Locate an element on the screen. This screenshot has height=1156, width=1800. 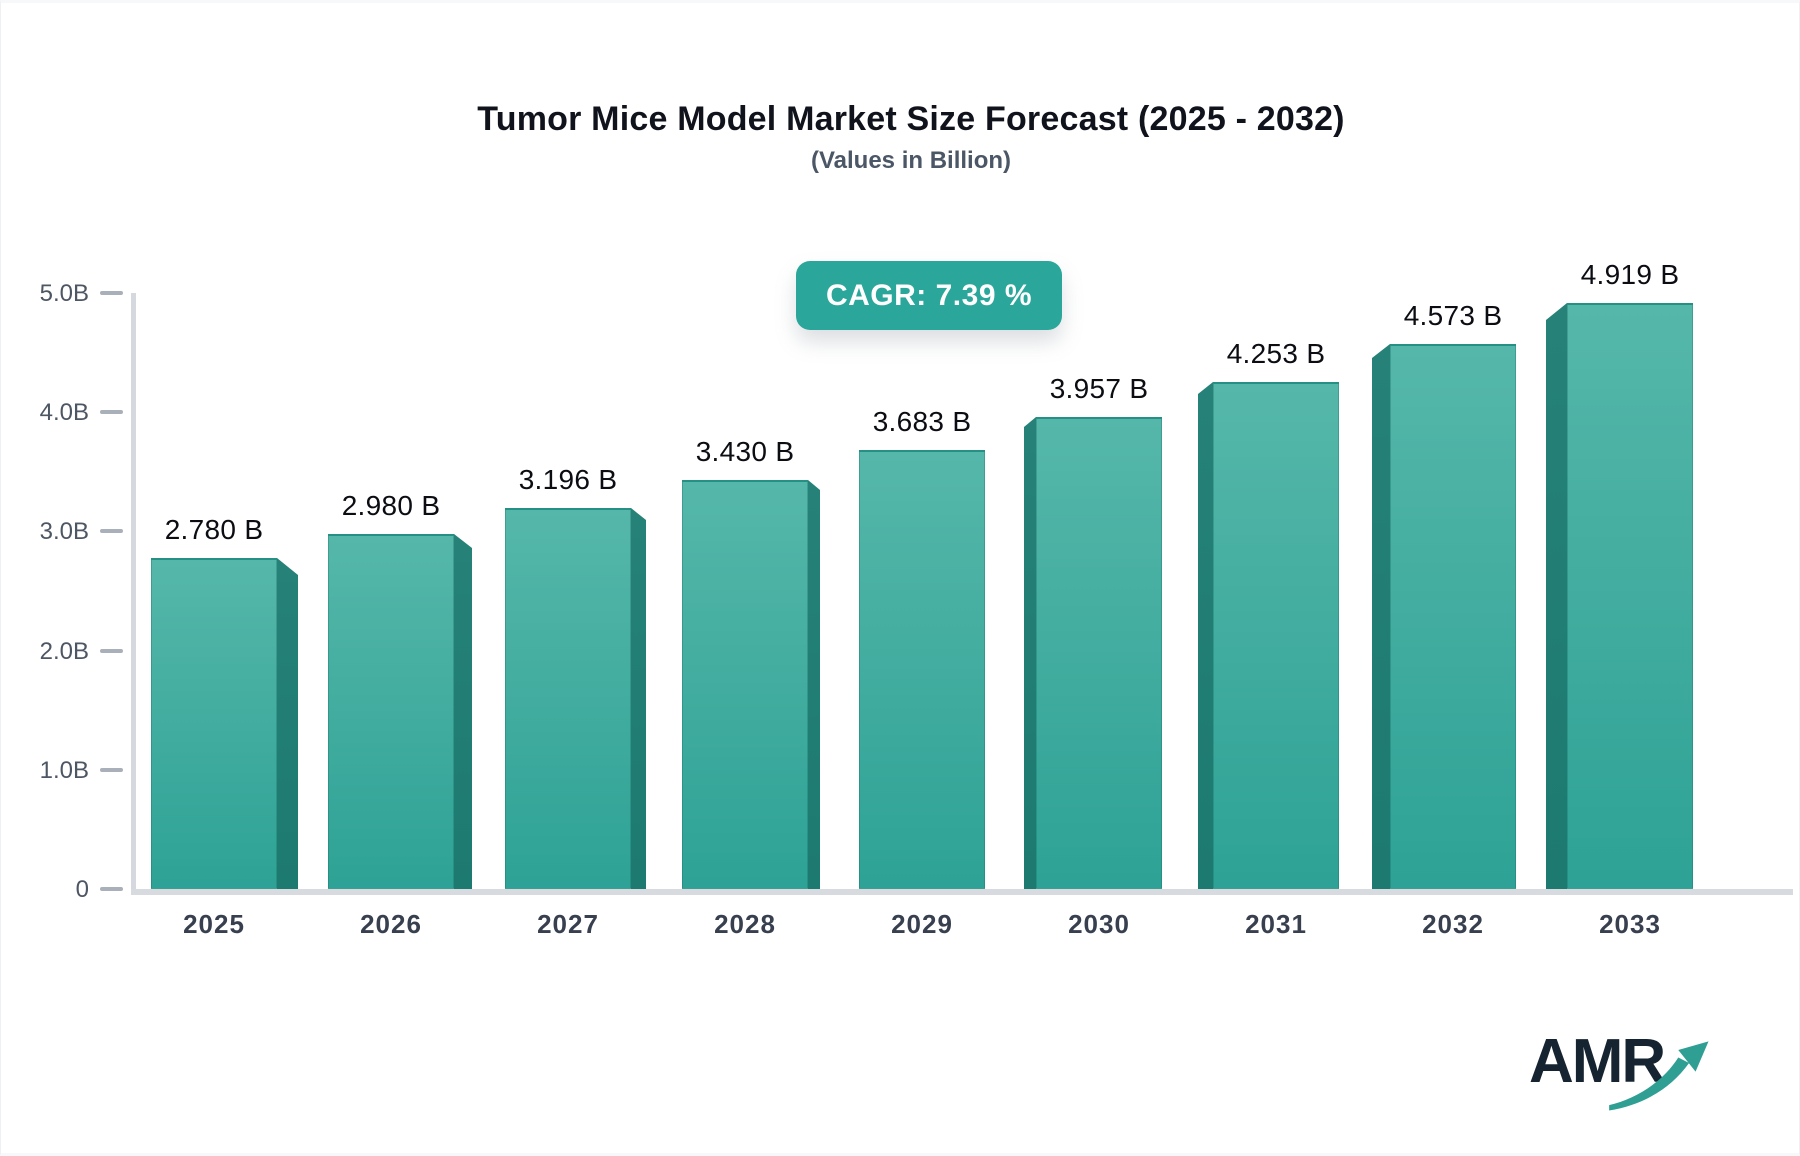
bar-2028 is located at coordinates (745, 684).